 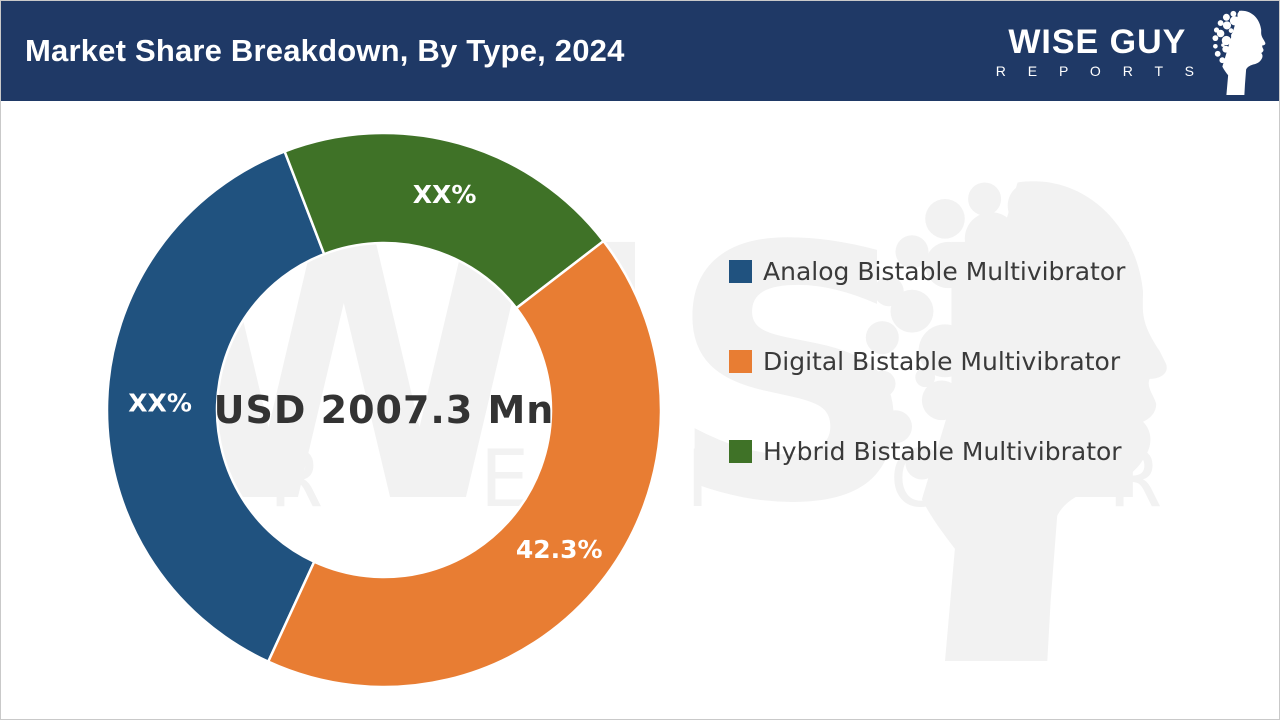 What do you see at coordinates (1099, 70) in the screenshot?
I see `logo-reports-label: R E P O R T S` at bounding box center [1099, 70].